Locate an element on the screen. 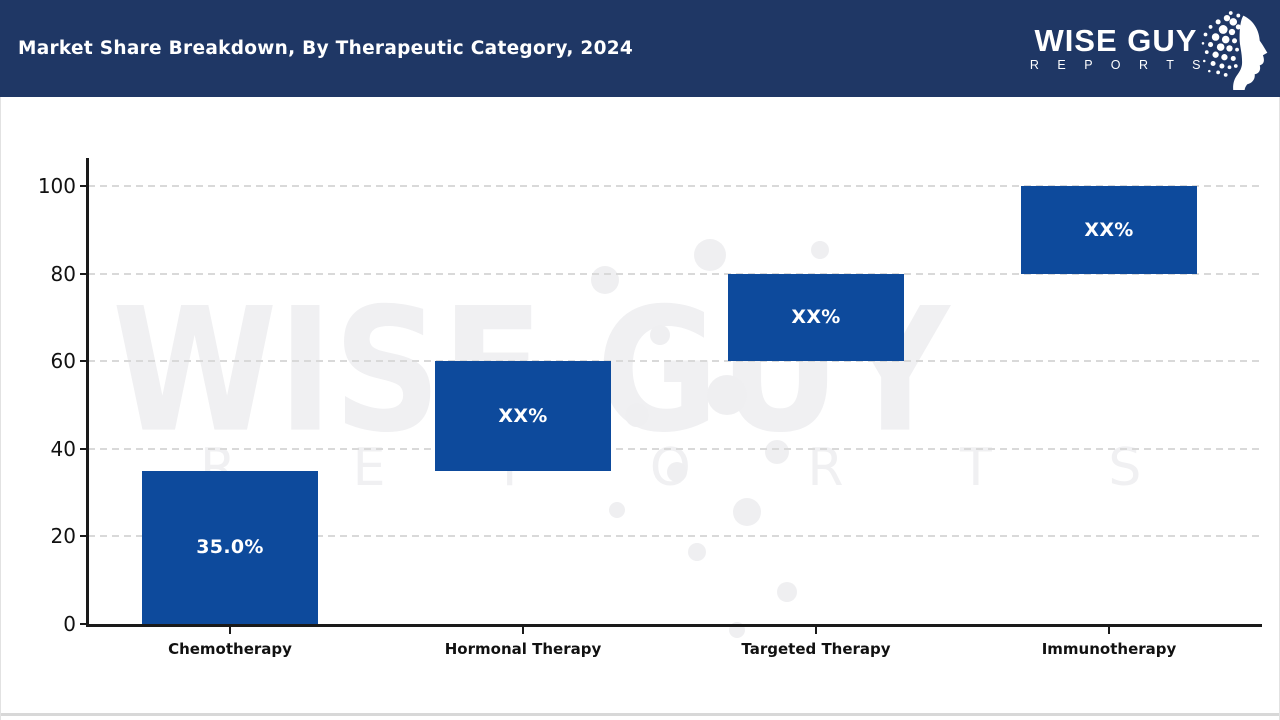  bar-value-label-chemotherapy: 35.0% is located at coordinates (230, 547).